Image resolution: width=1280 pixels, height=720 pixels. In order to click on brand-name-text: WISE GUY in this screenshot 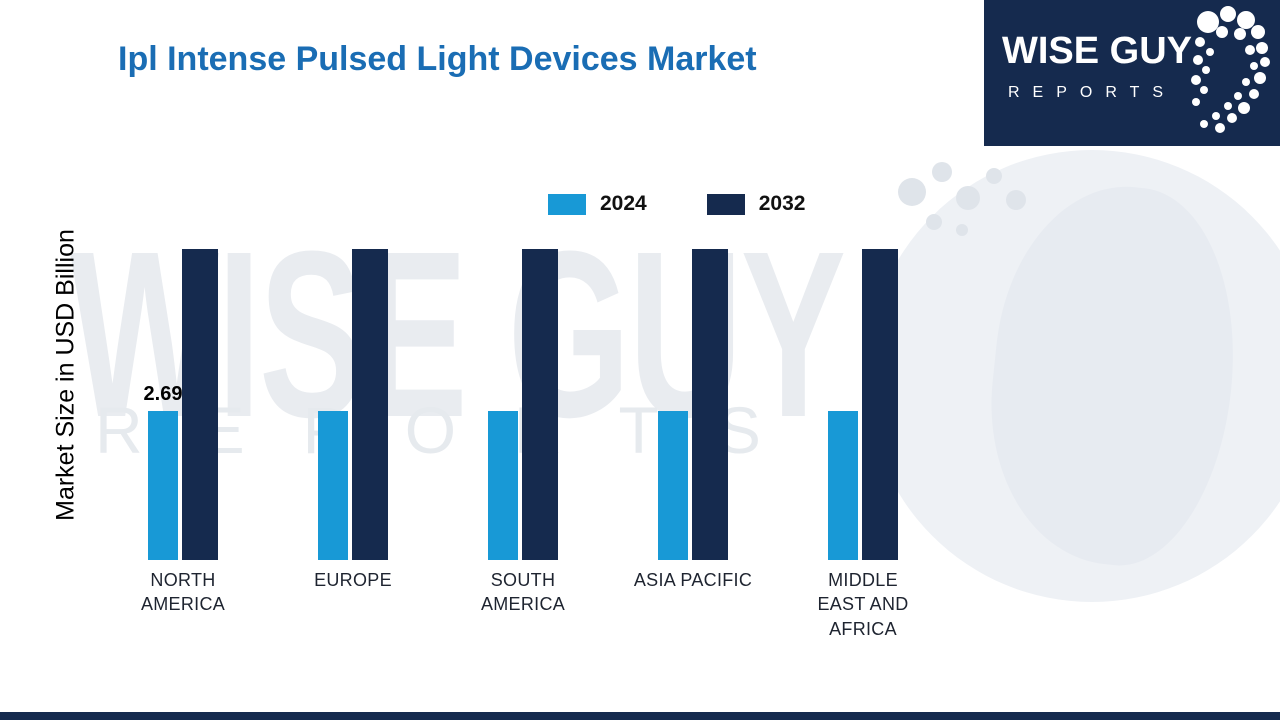, I will do `click(1097, 51)`.